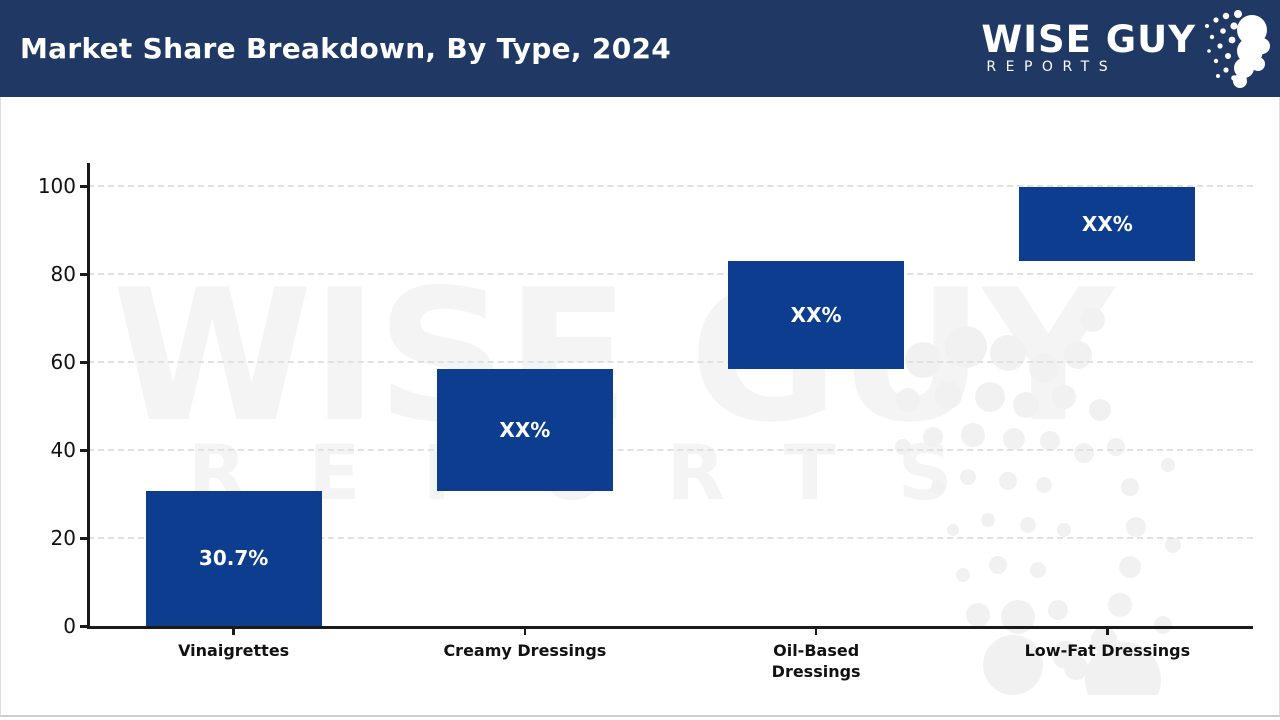  I want to click on y-tick-label-20: 20, so click(63, 538).